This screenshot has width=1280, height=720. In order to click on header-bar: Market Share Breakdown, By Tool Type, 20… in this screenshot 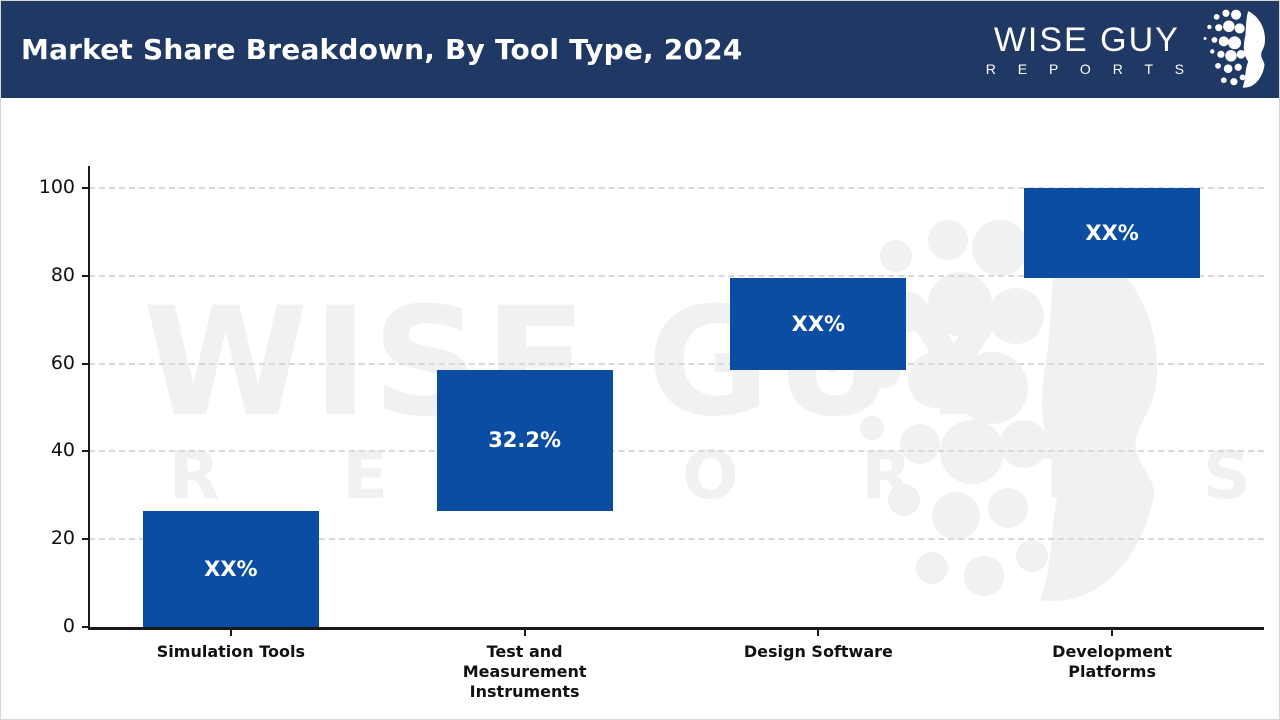, I will do `click(640, 49)`.